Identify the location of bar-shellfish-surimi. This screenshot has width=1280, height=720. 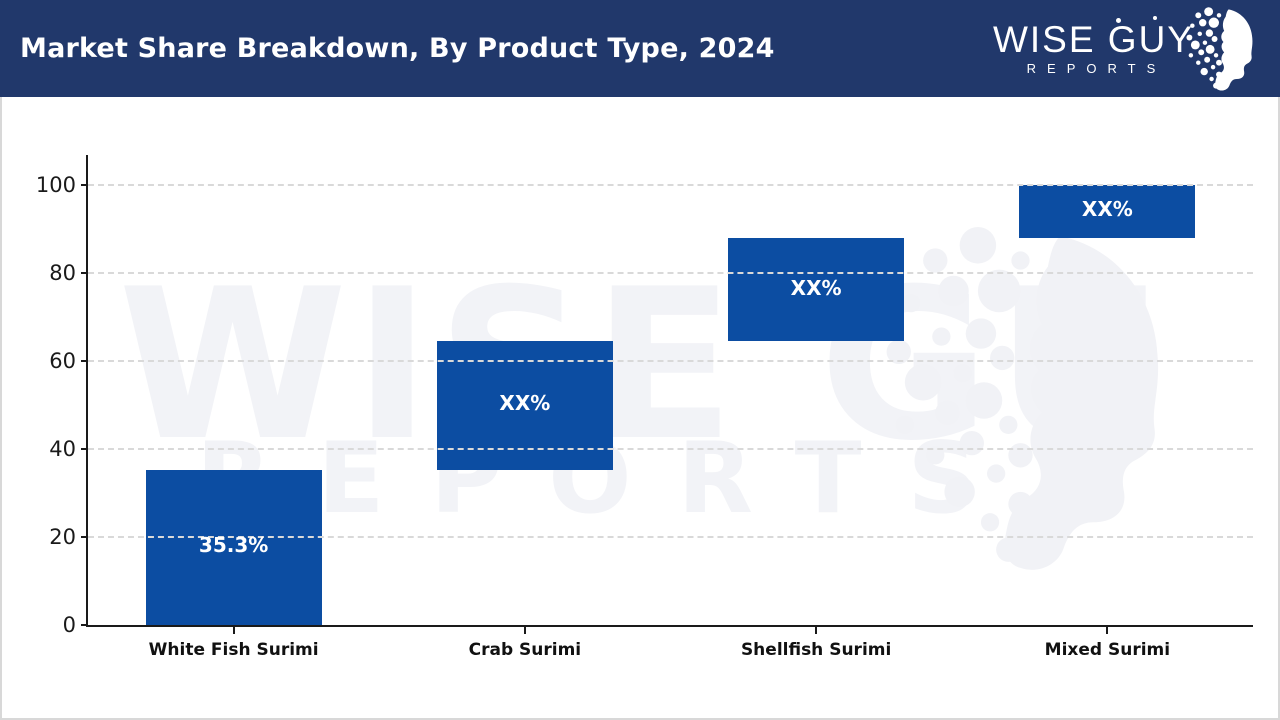
(816, 289).